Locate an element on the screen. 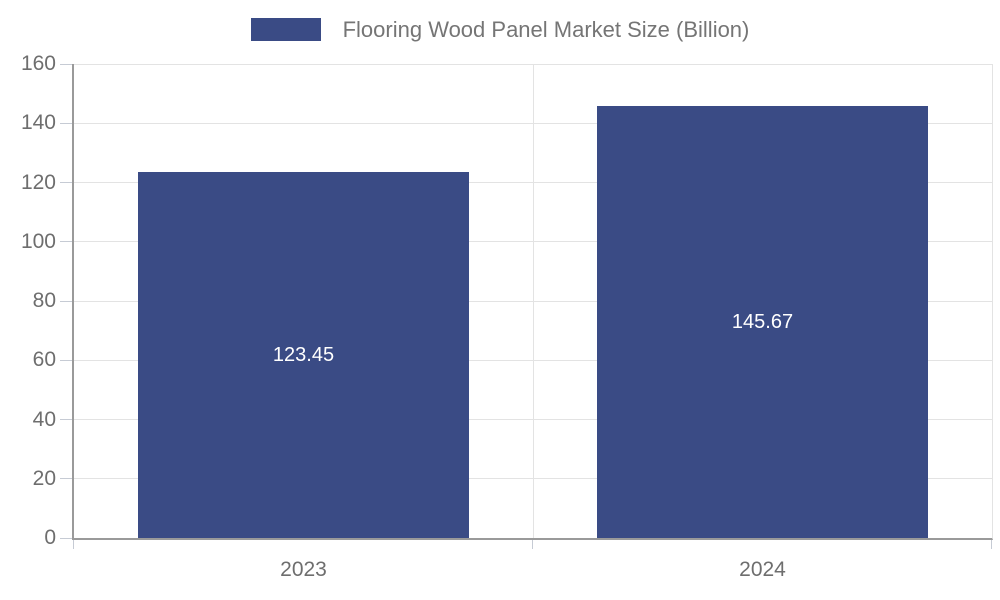 This screenshot has height=600, width=1000. bar-value-label-2024: 145.67 is located at coordinates (762, 322).